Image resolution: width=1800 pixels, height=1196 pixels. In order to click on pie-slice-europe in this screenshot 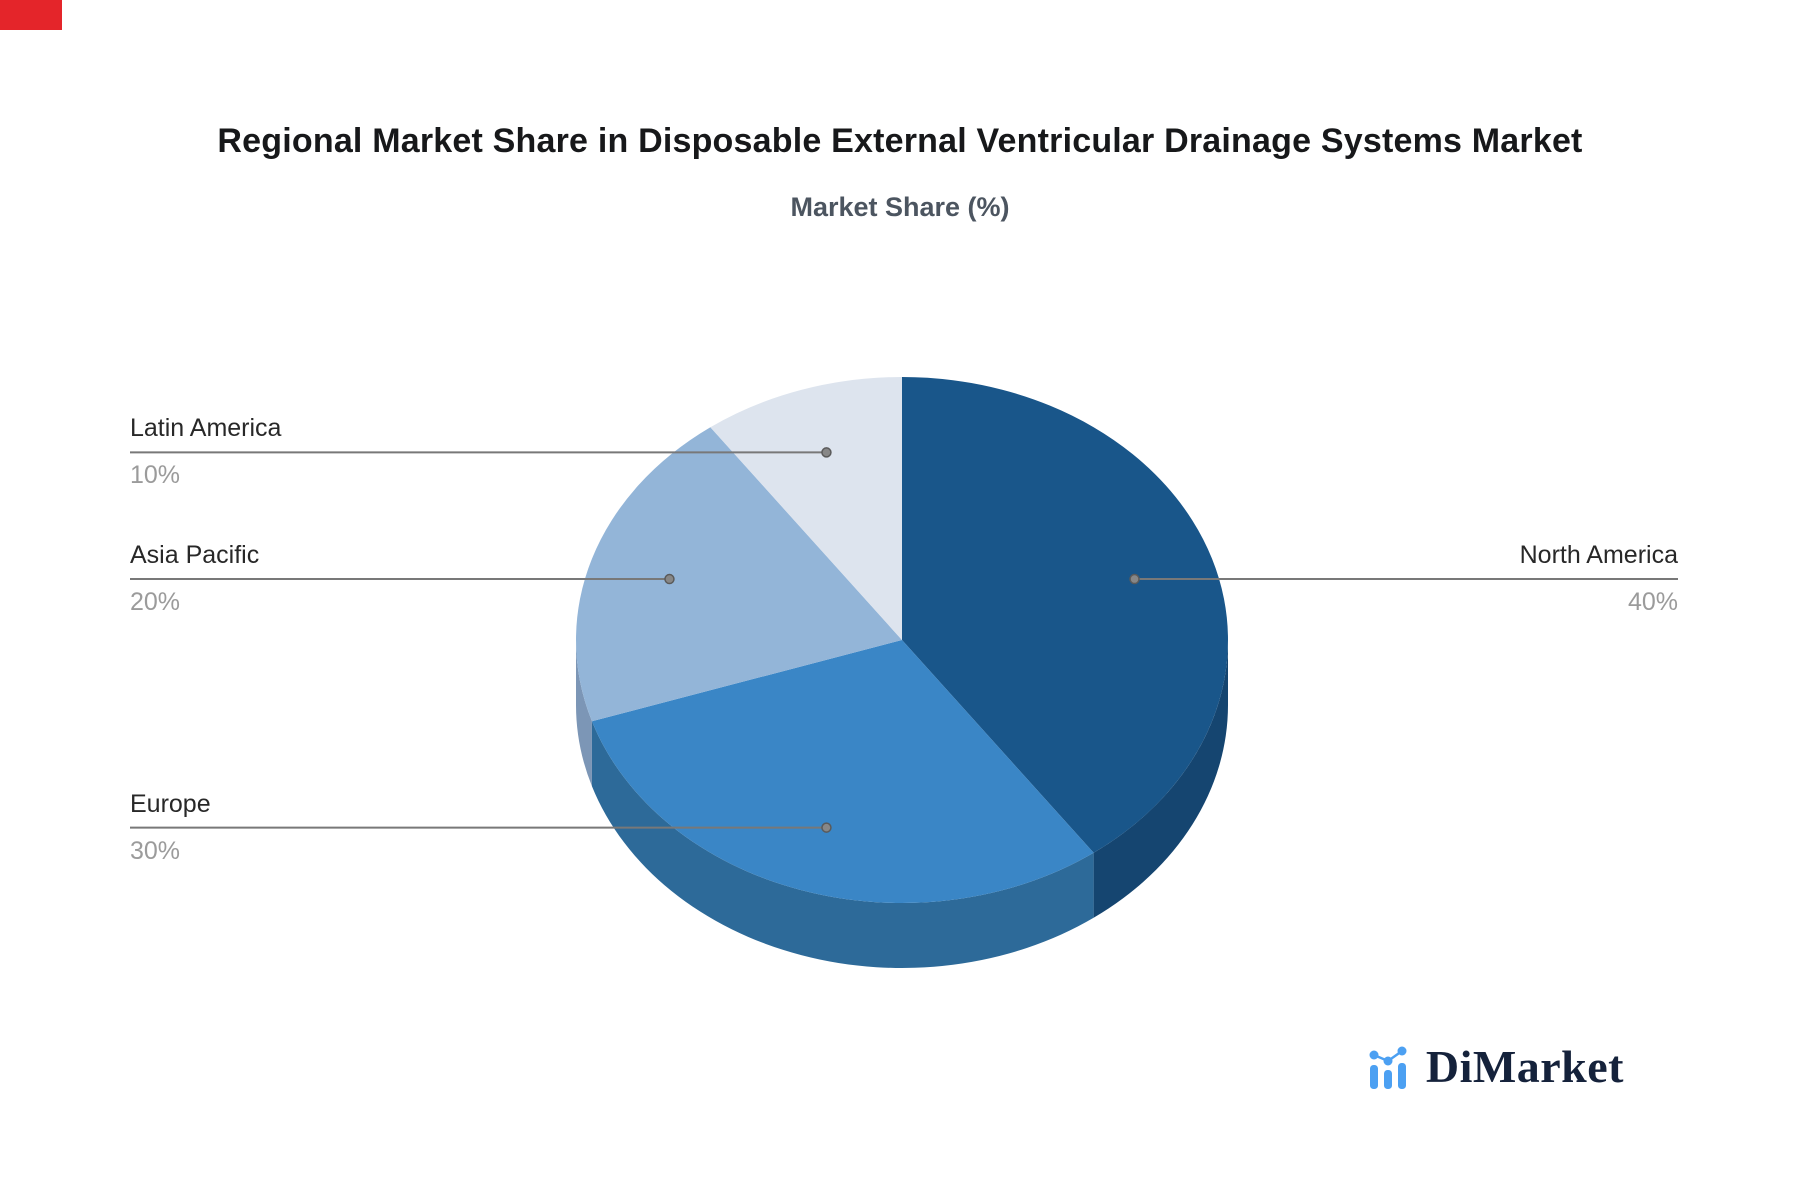, I will do `click(842, 772)`.